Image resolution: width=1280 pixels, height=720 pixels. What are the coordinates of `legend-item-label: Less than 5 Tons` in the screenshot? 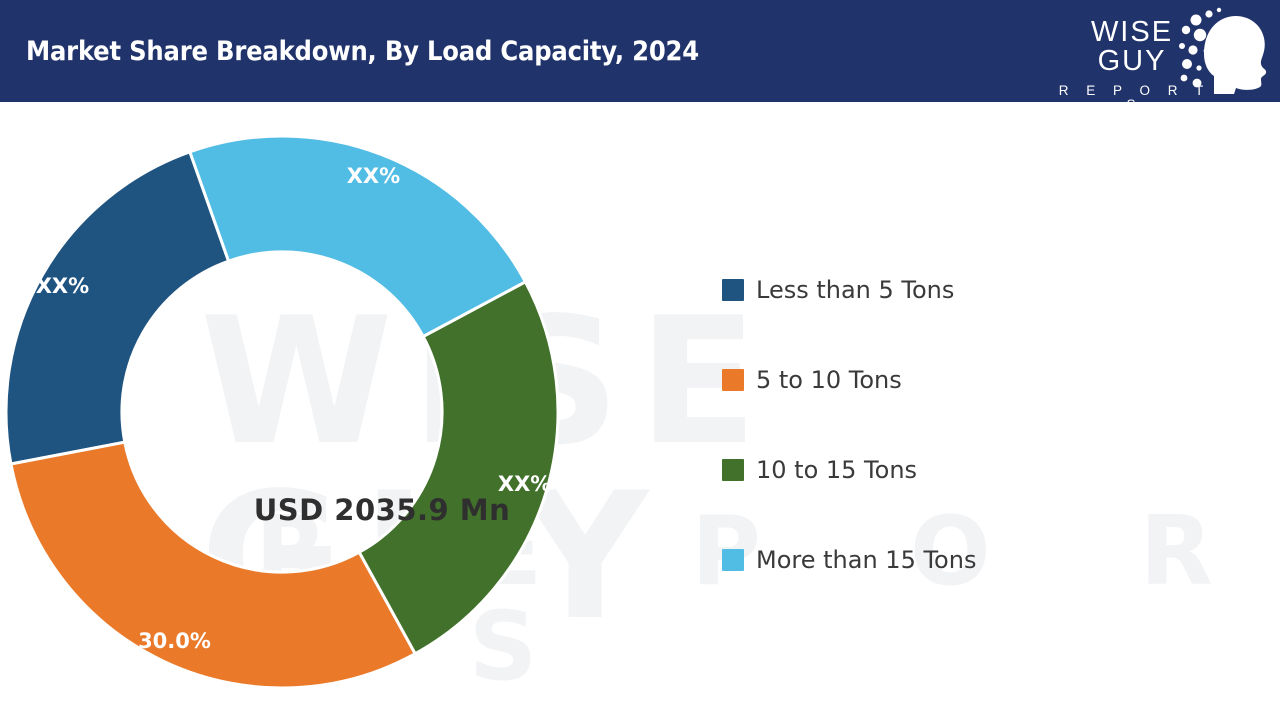 It's located at (855, 290).